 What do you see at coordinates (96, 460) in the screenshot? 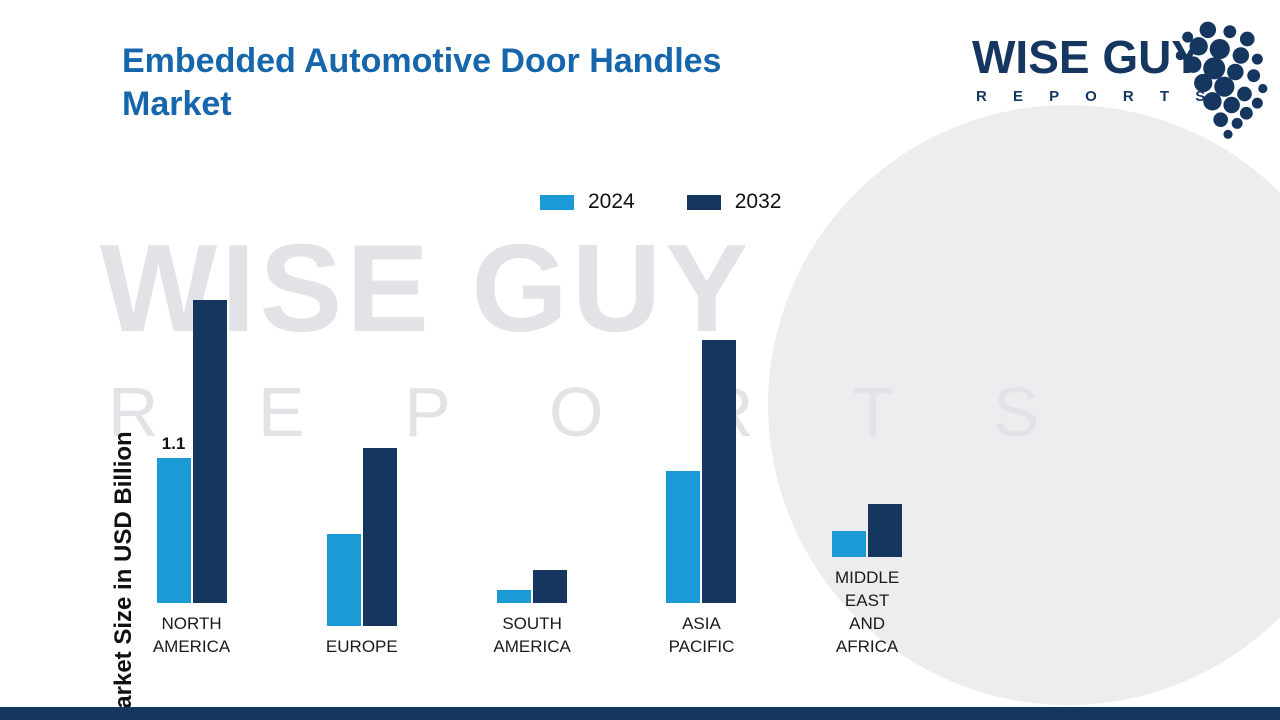
I see `y-axis-label-box: Market Size in USD Billion` at bounding box center [96, 460].